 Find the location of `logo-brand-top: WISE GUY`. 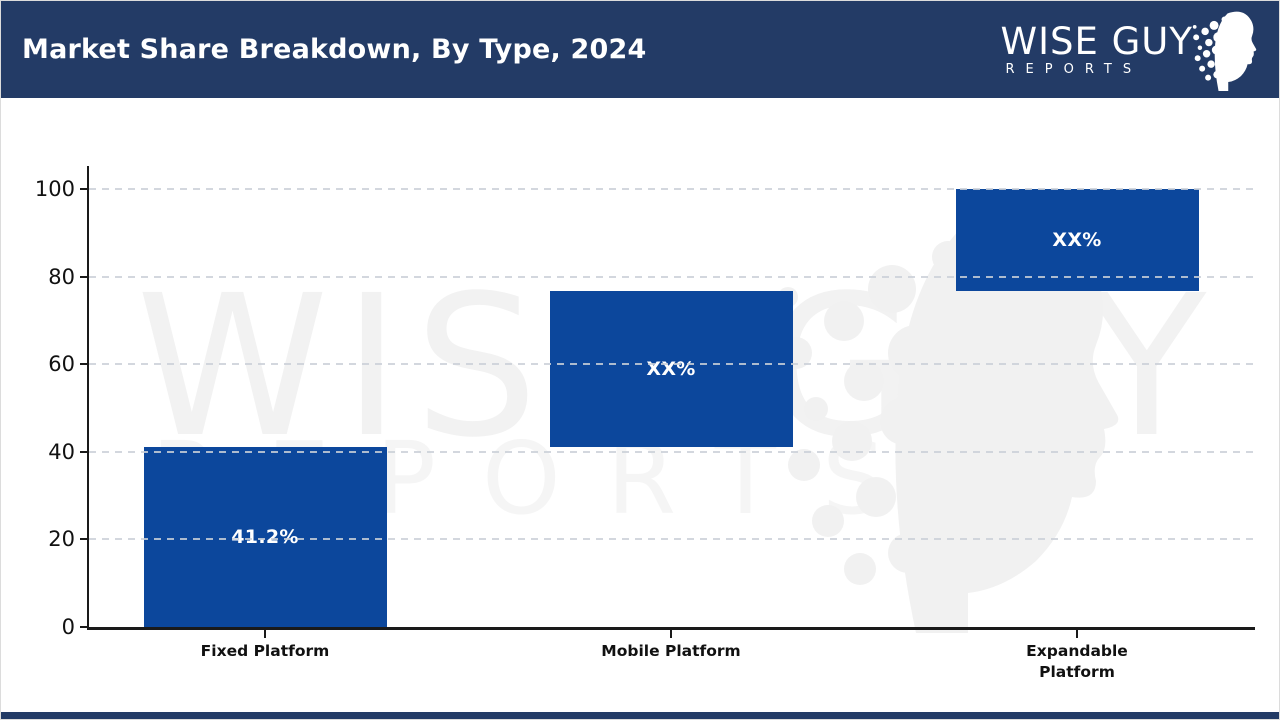

logo-brand-top: WISE GUY is located at coordinates (1096, 41).